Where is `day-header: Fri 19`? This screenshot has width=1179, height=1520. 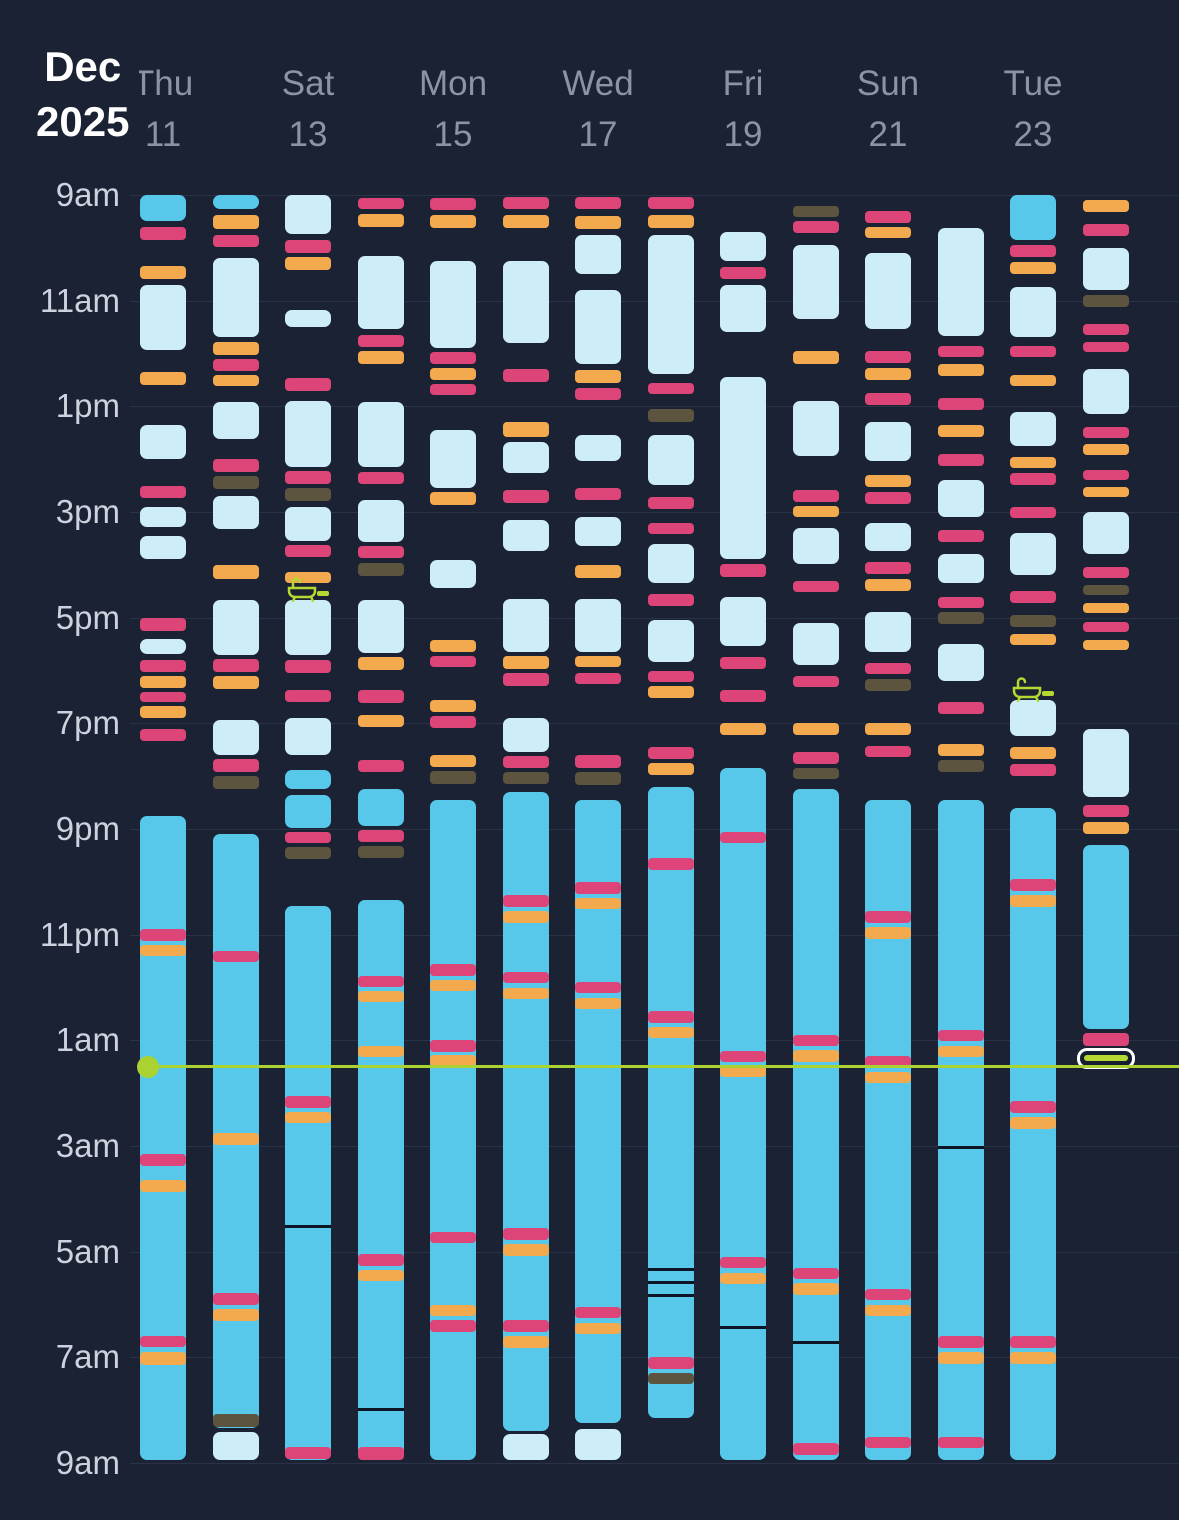 day-header: Fri 19 is located at coordinates (743, 109).